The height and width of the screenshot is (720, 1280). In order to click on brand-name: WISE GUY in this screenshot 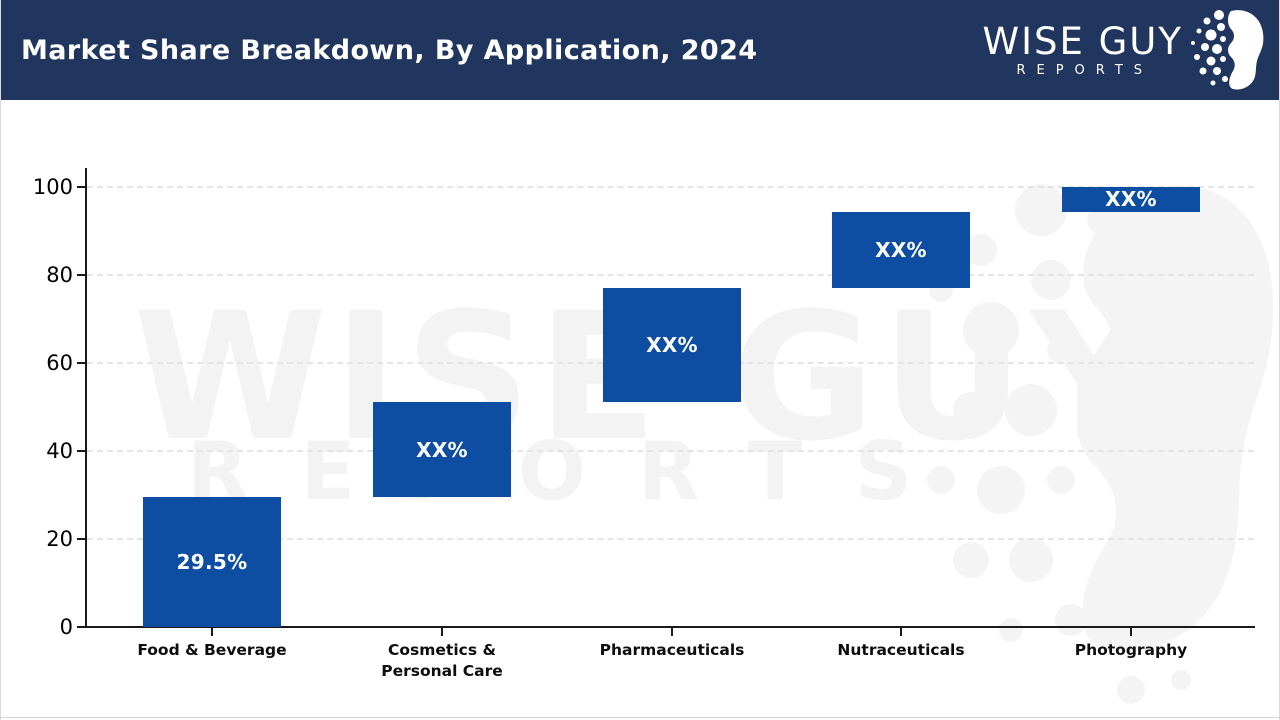, I will do `click(1082, 41)`.